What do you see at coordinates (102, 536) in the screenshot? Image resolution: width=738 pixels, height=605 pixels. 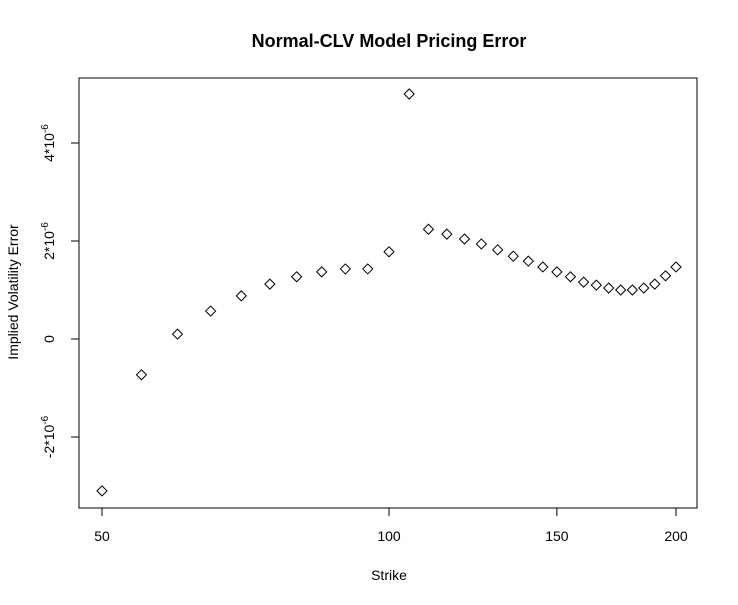 I see `x-tick-label: 50` at bounding box center [102, 536].